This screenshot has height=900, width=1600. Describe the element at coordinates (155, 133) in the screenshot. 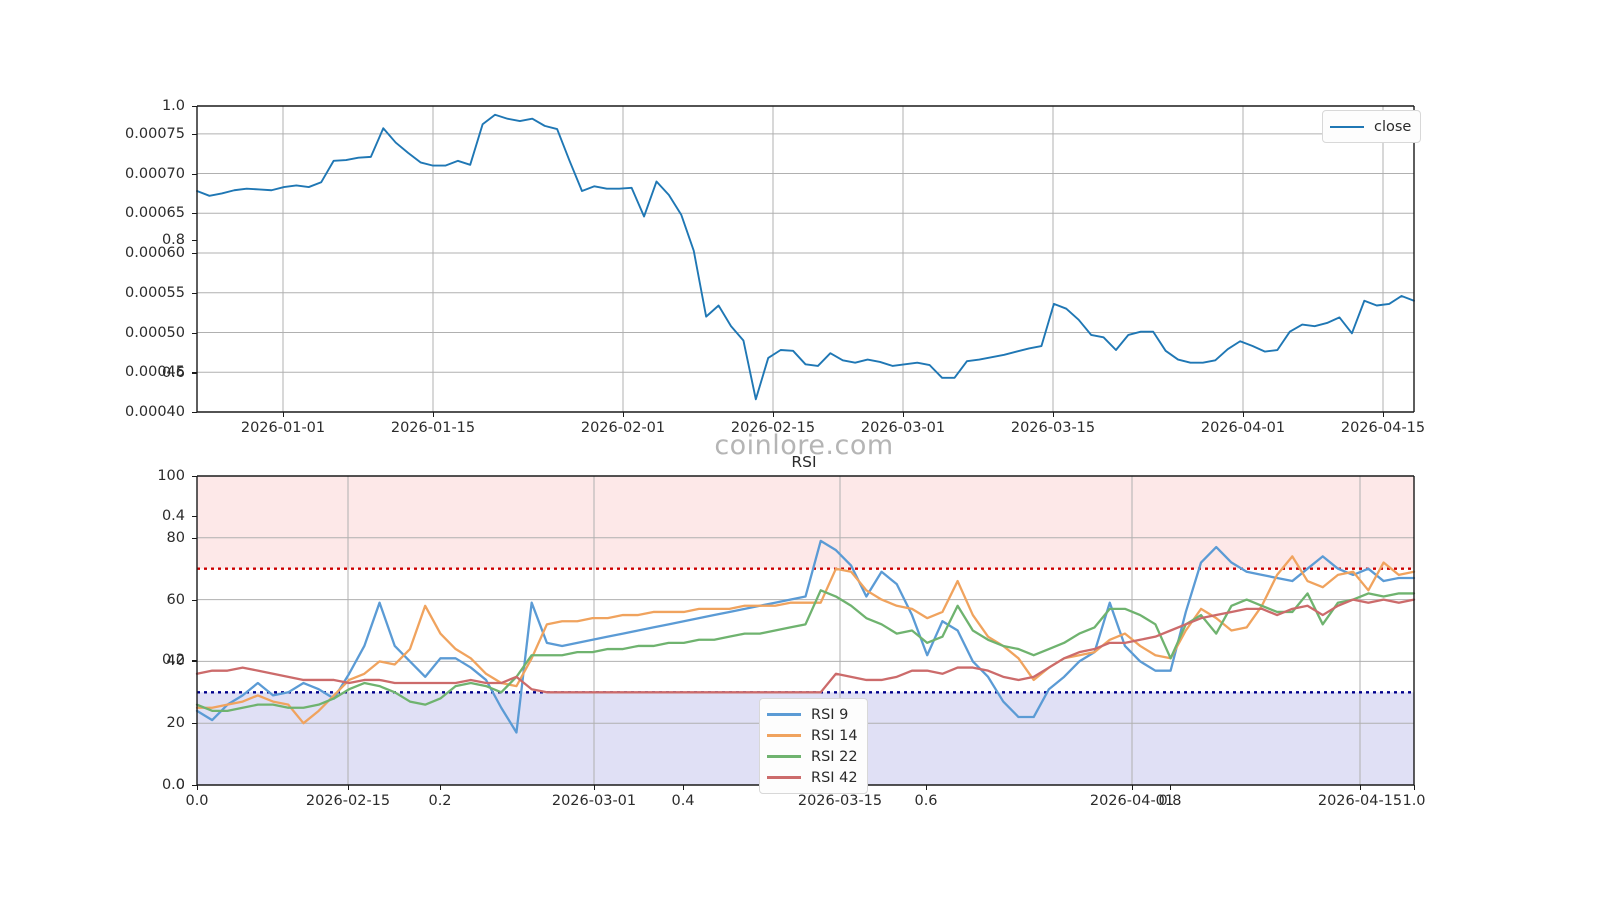

I see `y-axis-tick-label-price: 0.00075` at that location.